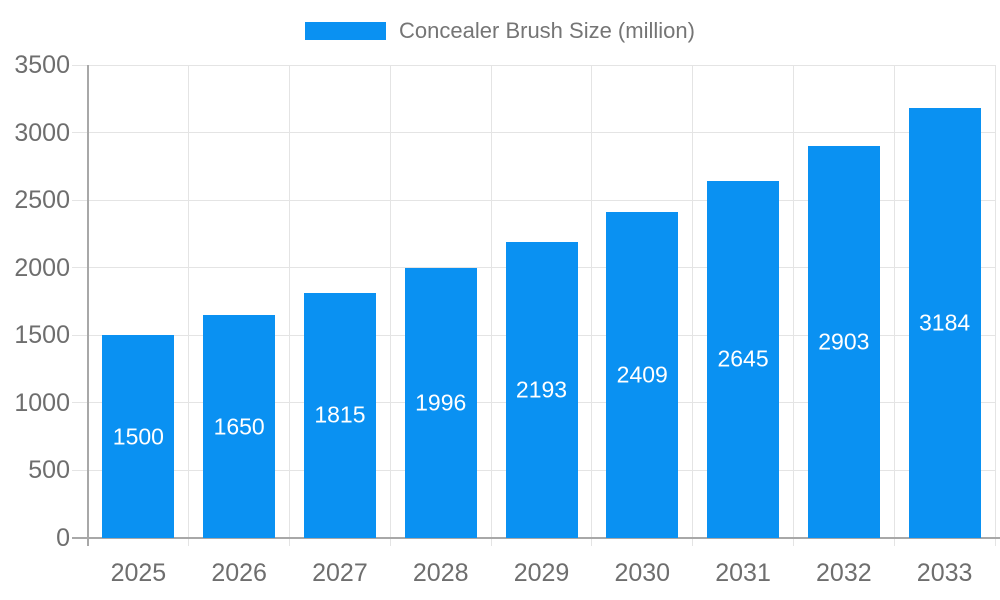 This screenshot has height=600, width=1000. What do you see at coordinates (63, 538) in the screenshot?
I see `y-axis-tick-label: 0` at bounding box center [63, 538].